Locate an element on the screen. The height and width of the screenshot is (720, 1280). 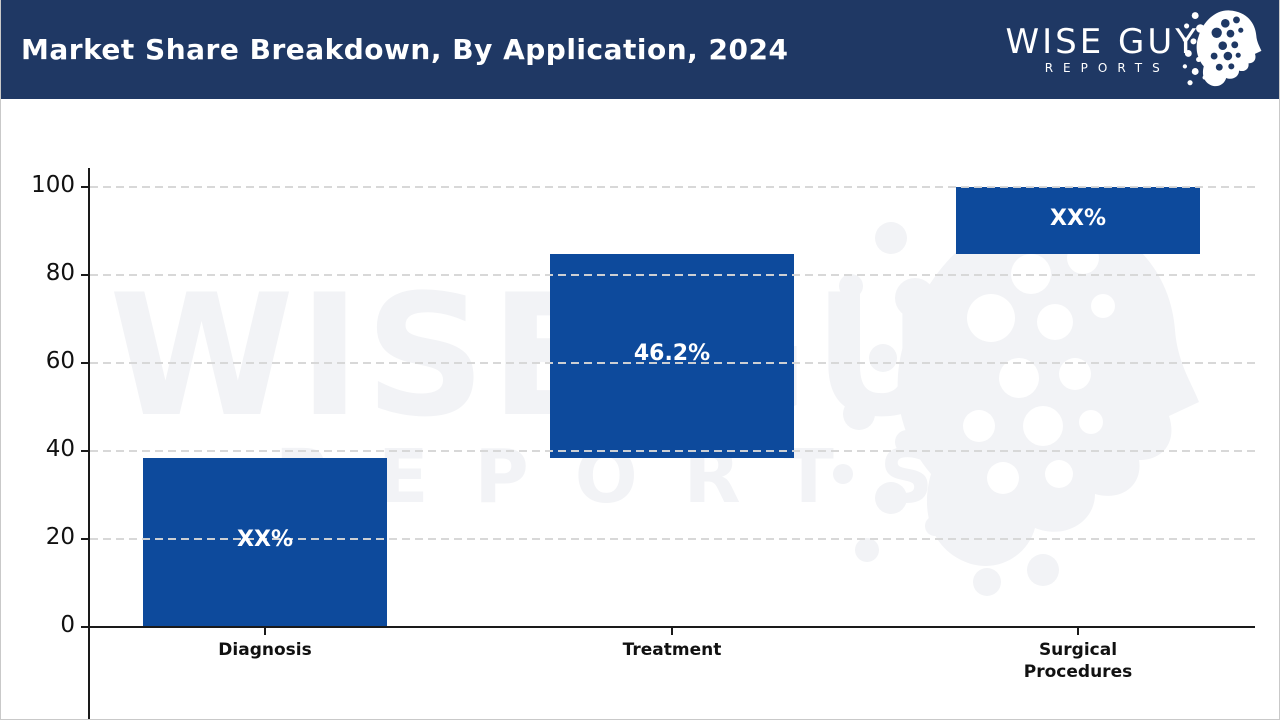
y-tick-label: 100 is located at coordinates (53, 185).